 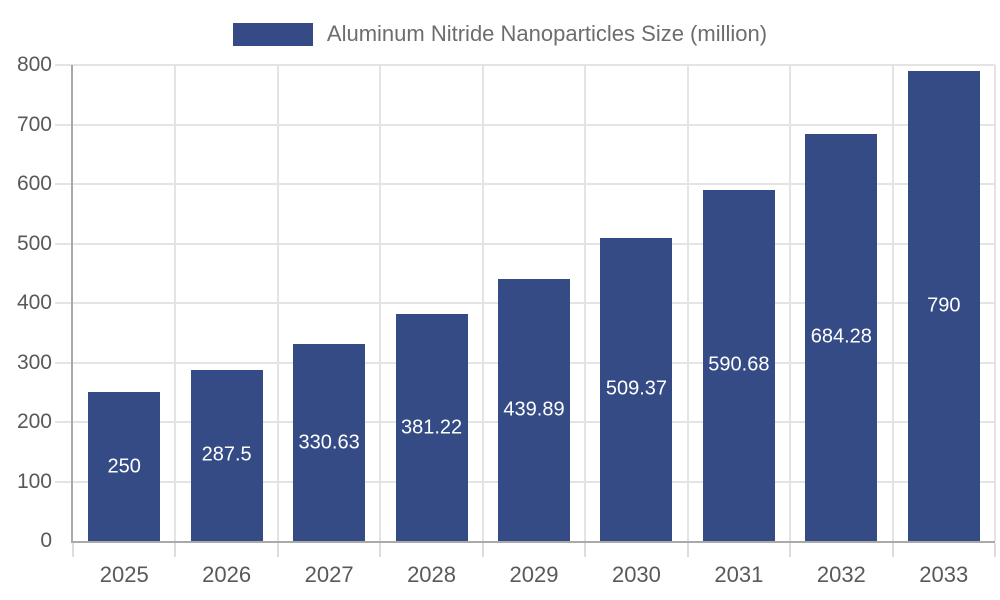 I want to click on x-axis-tick-label: 2028, so click(x=432, y=574).